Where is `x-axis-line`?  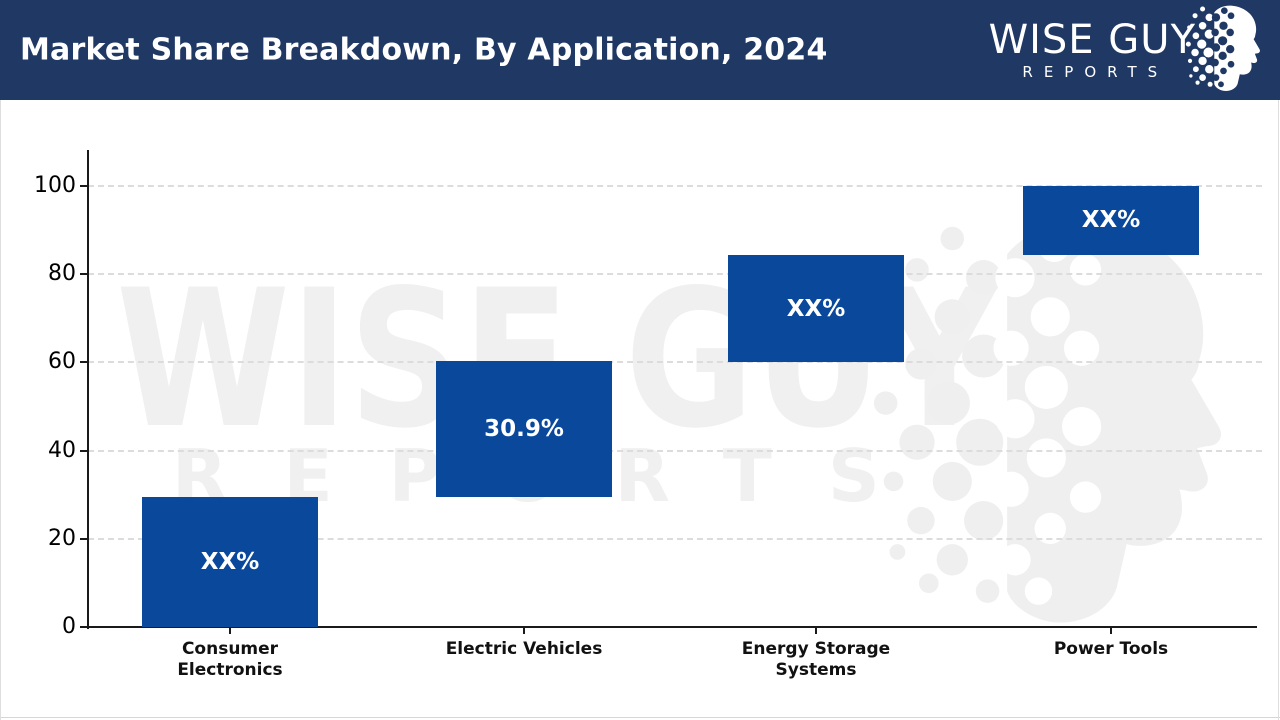 x-axis-line is located at coordinates (672, 627).